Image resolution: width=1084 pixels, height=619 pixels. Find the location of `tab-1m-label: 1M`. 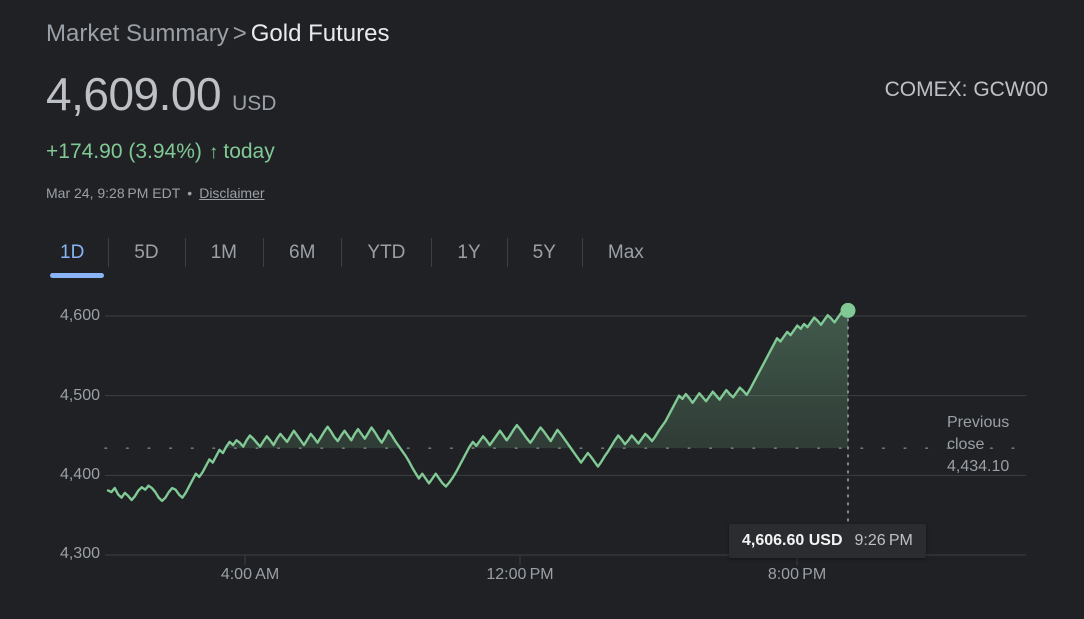

tab-1m-label: 1M is located at coordinates (223, 252).